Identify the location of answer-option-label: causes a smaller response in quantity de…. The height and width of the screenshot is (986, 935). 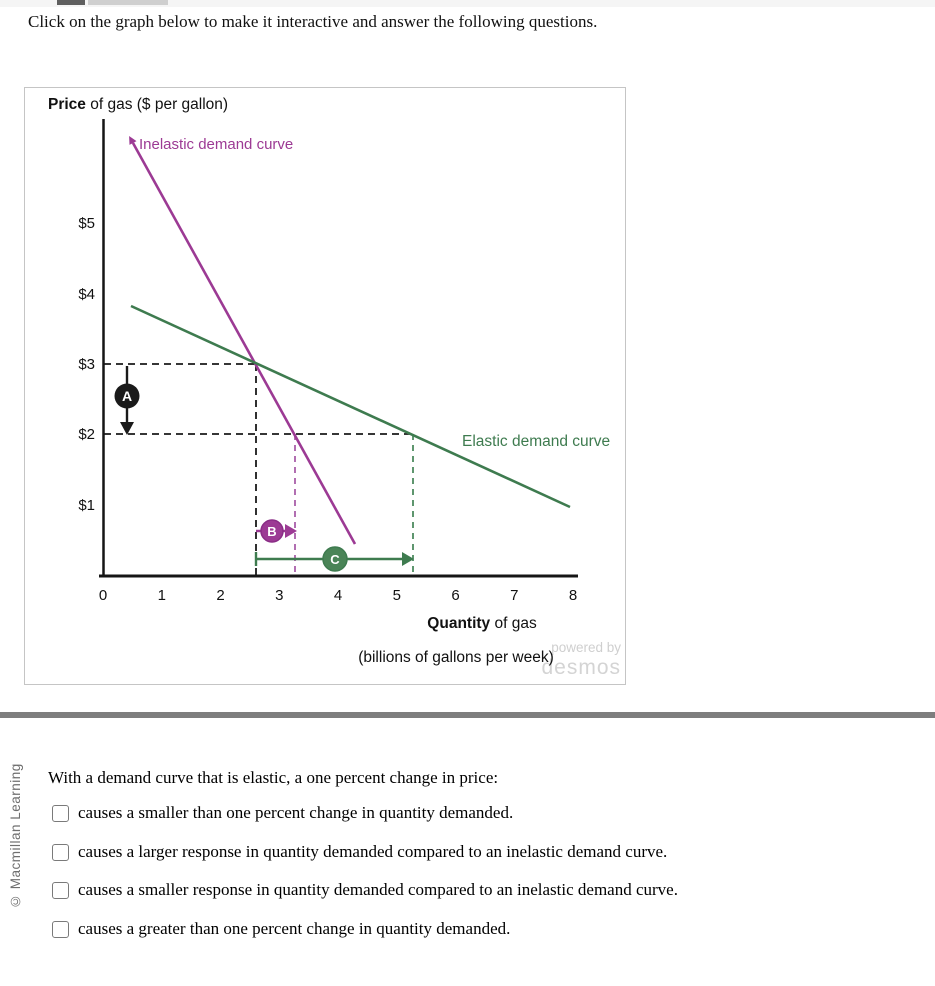
(378, 889).